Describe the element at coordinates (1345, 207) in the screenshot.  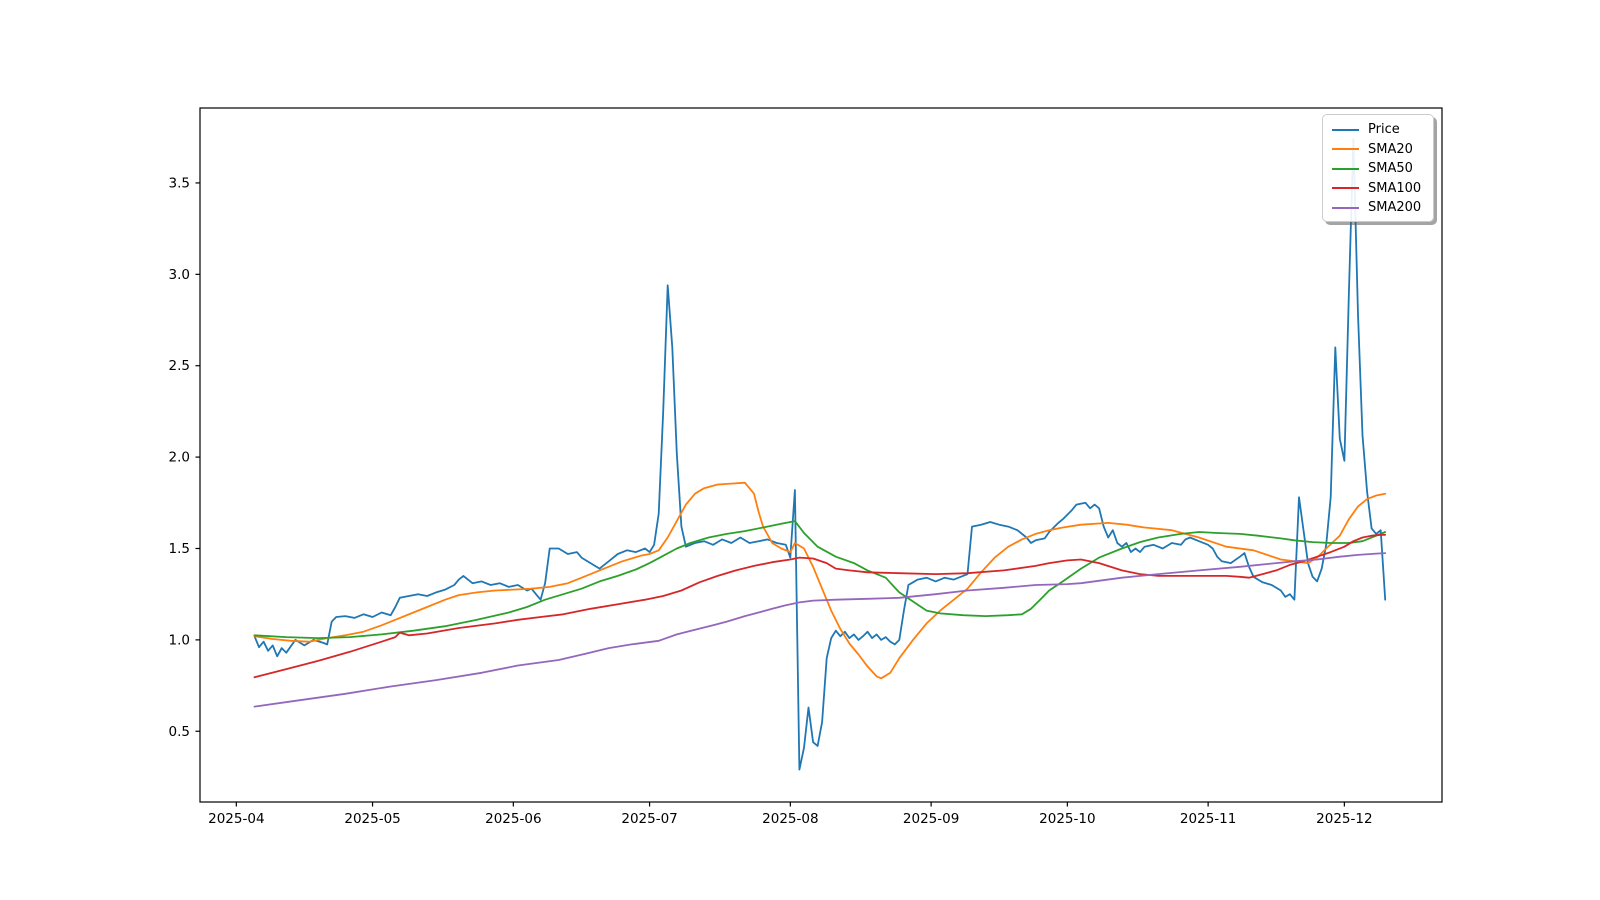
I see `sma200-line-swatch` at that location.